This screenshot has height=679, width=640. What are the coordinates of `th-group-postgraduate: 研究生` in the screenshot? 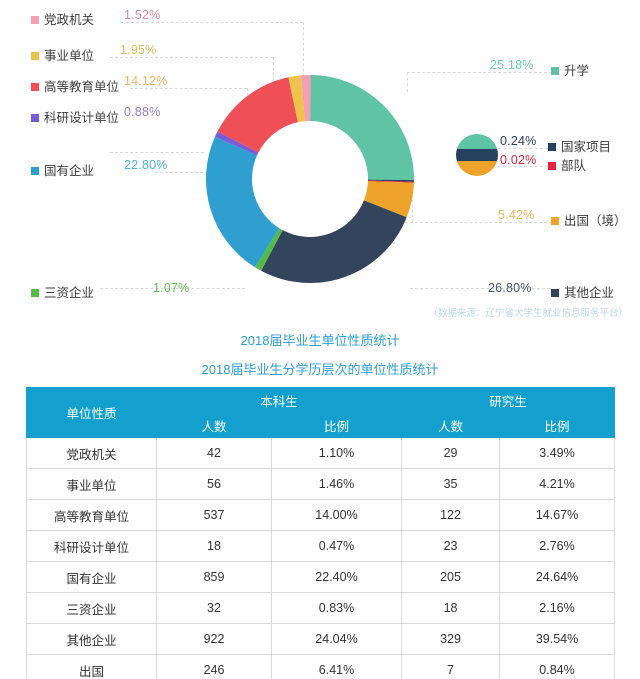 It's located at (508, 400).